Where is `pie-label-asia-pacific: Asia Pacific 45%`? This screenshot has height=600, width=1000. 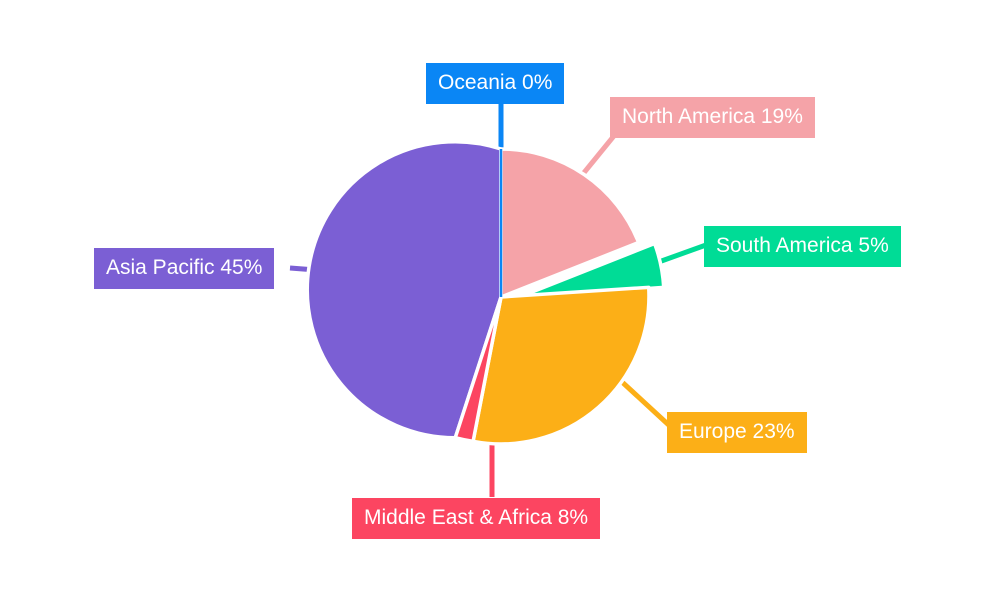
pie-label-asia-pacific: Asia Pacific 45% is located at coordinates (184, 268).